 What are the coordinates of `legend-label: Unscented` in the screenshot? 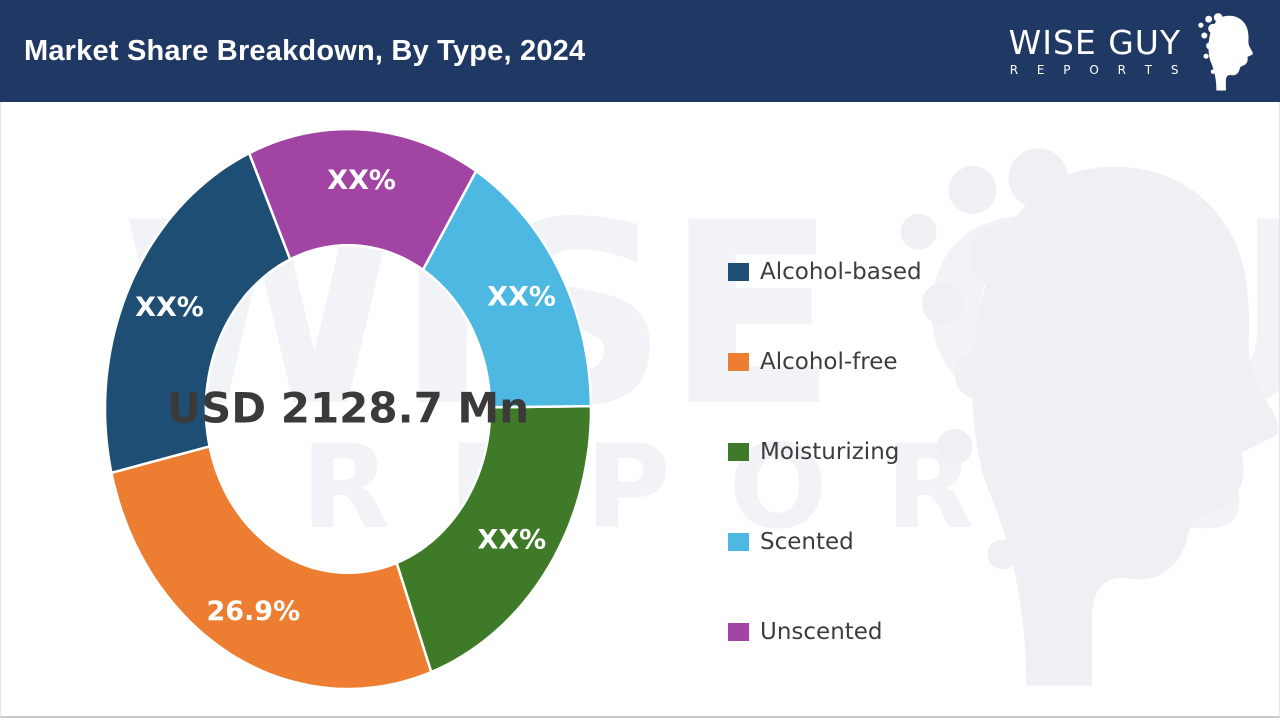 It's located at (821, 632).